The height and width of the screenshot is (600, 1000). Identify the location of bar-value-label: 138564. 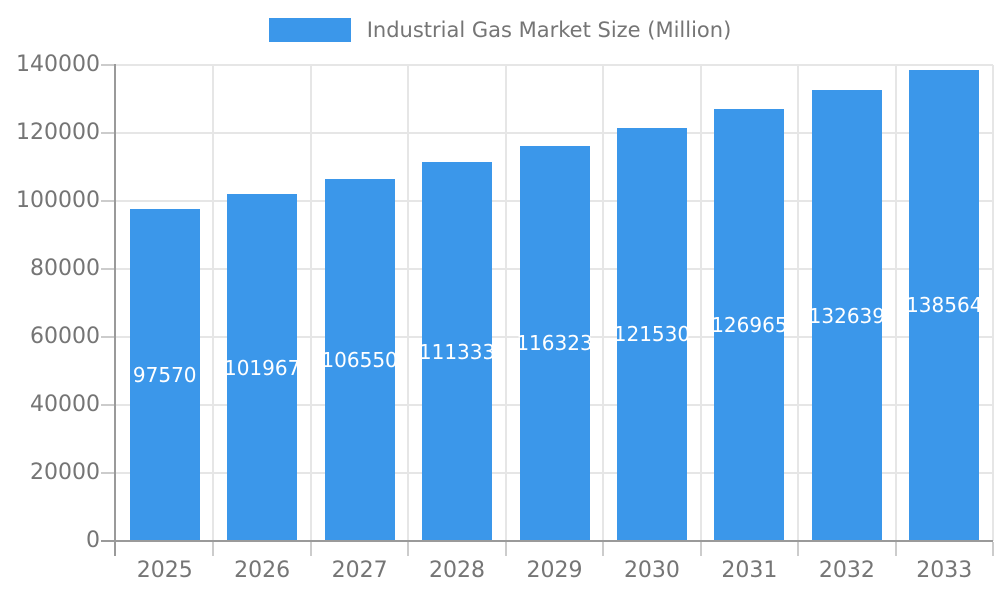
(944, 305).